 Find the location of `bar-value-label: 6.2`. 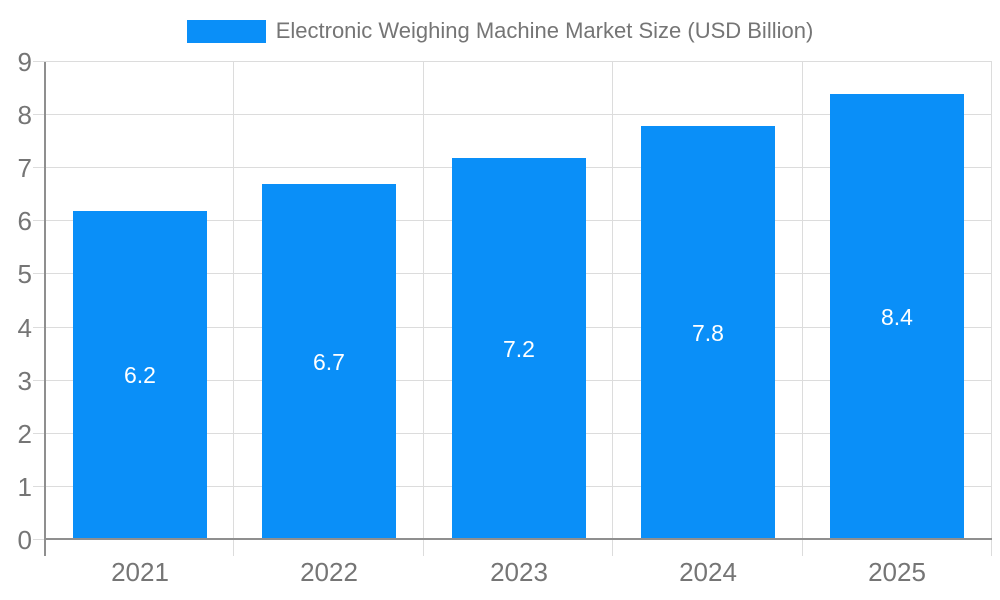

bar-value-label: 6.2 is located at coordinates (140, 375).